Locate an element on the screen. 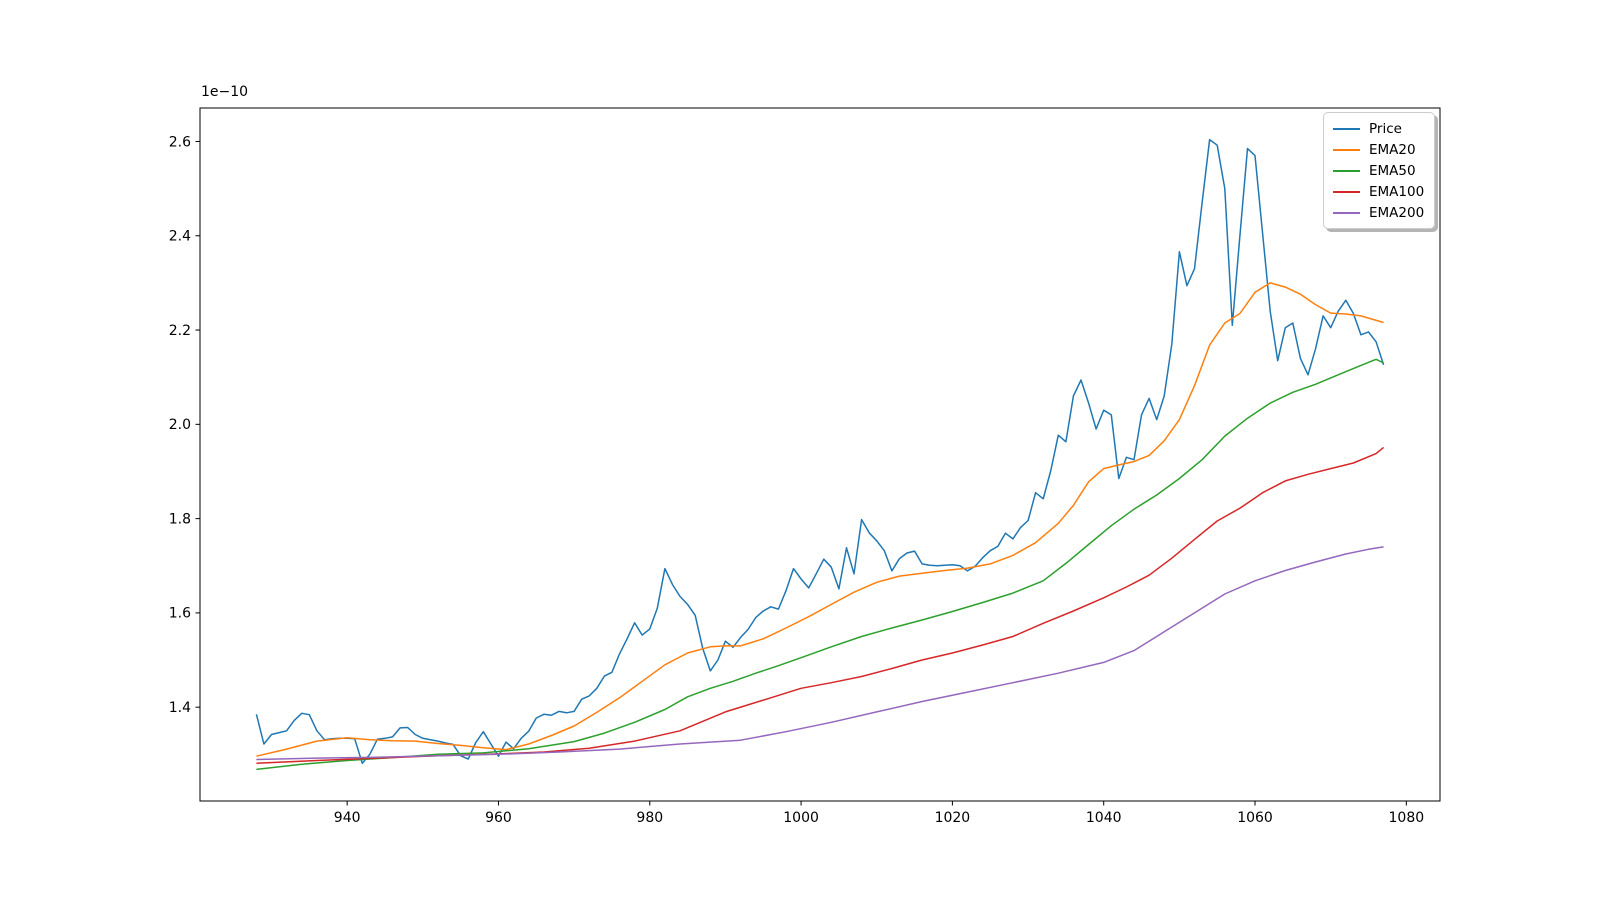  x-tick-label: 1060 is located at coordinates (1255, 818).